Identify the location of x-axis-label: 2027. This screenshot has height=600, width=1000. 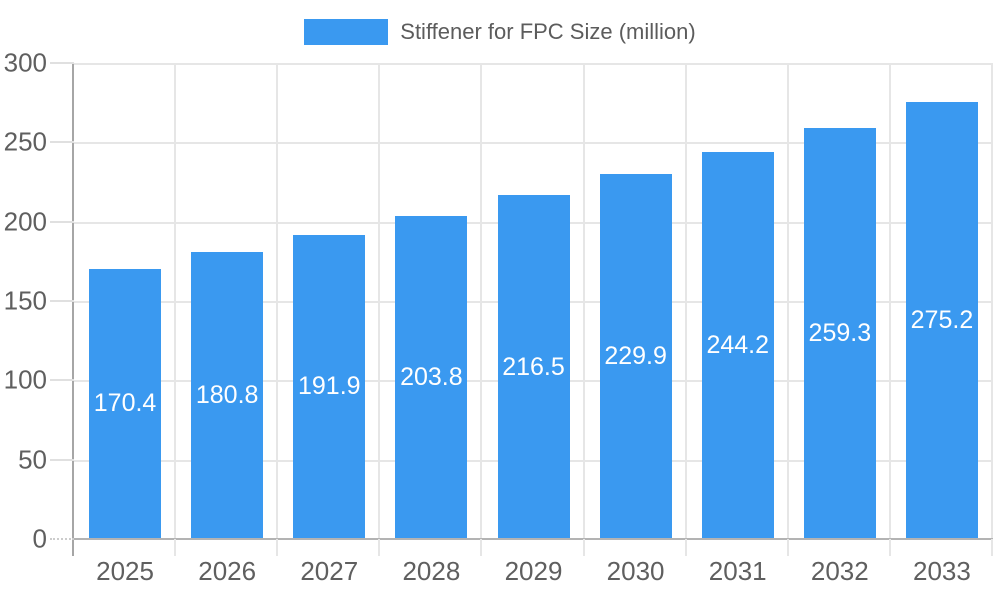
(329, 571).